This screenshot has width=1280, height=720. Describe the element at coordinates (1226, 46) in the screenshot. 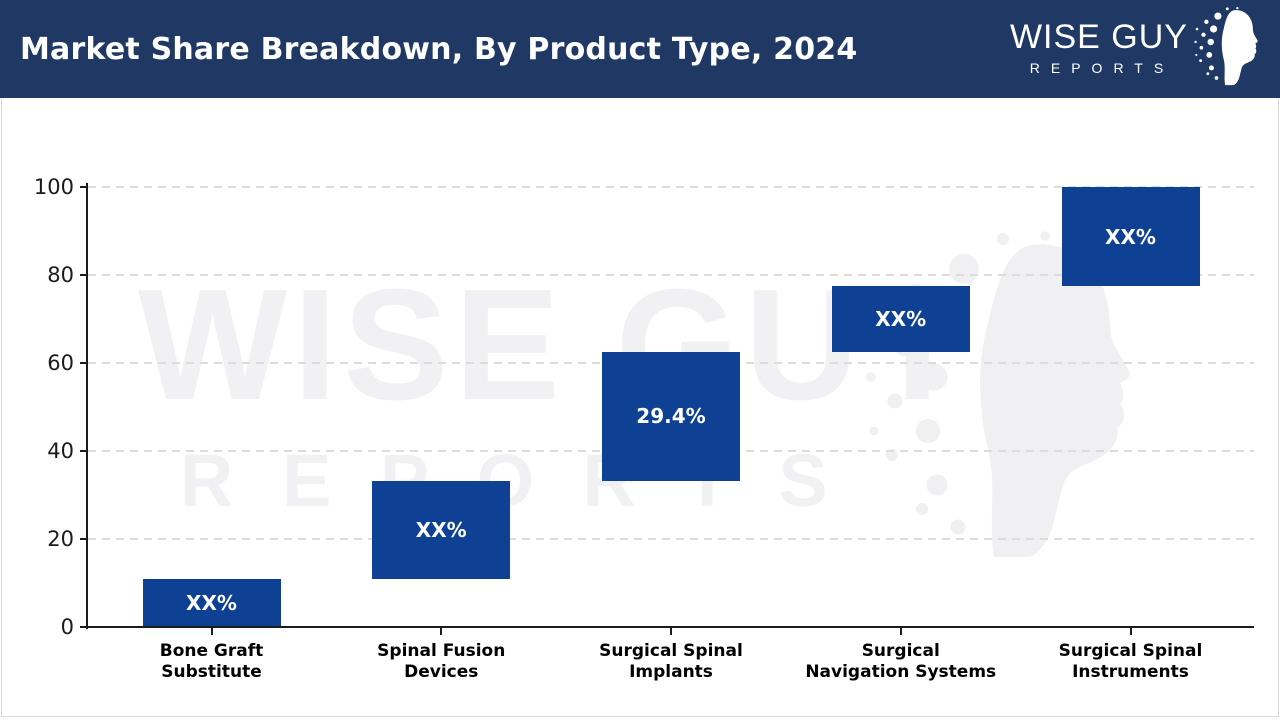

I see `wiseguy-head-icon` at that location.